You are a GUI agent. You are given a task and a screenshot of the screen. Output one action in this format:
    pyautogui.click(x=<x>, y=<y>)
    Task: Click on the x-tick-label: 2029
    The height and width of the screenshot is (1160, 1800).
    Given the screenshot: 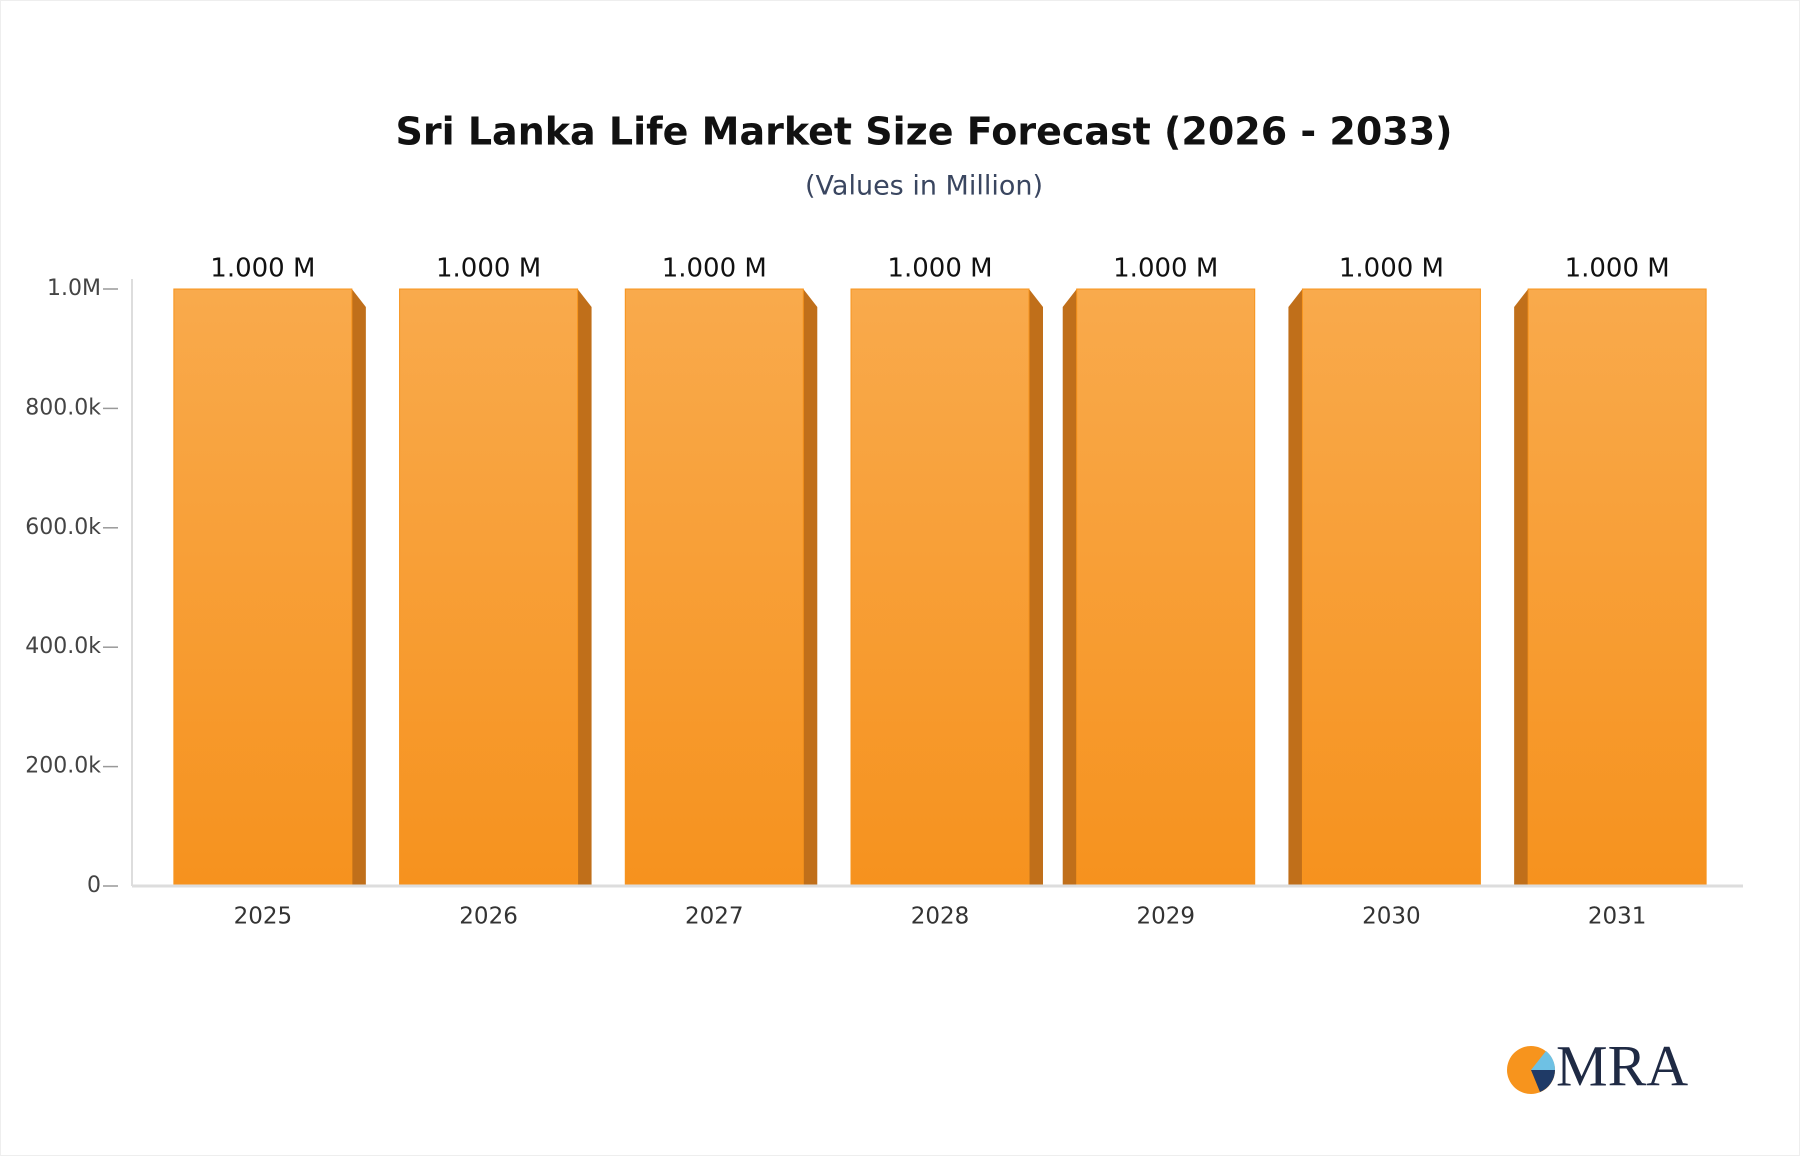 What is the action you would take?
    pyautogui.click(x=1165, y=917)
    